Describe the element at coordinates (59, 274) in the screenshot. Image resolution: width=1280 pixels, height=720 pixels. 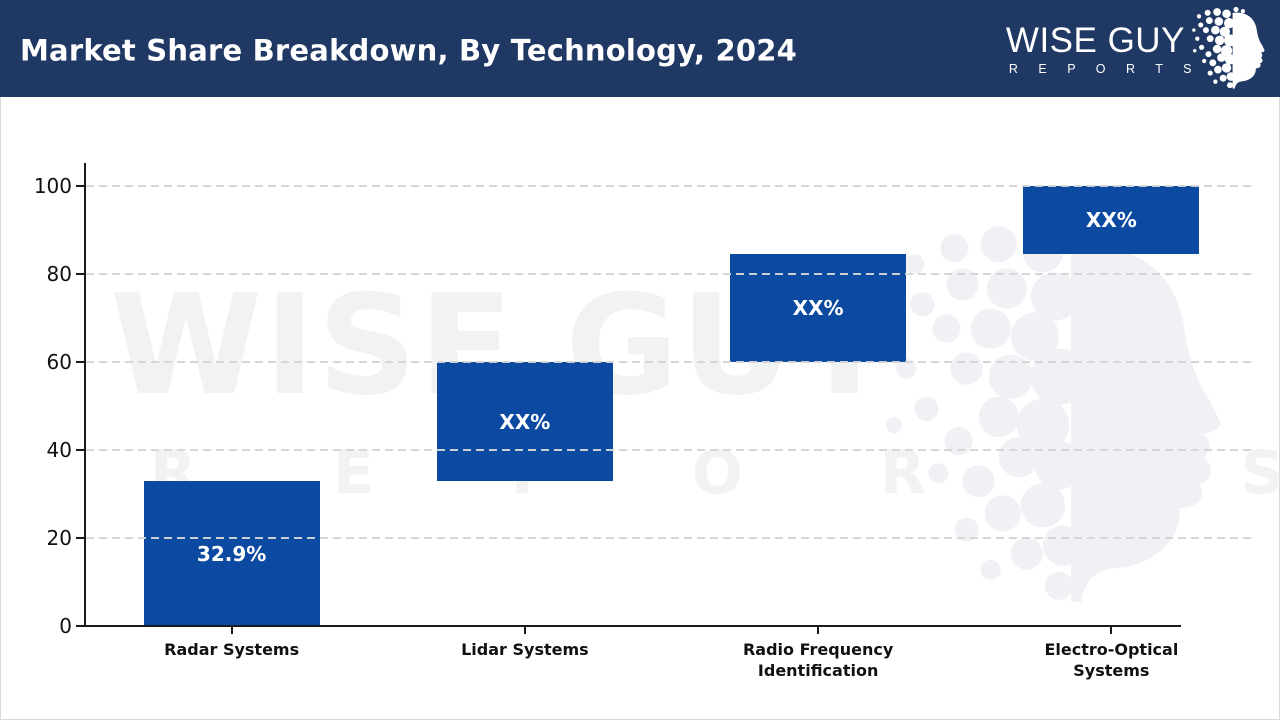
I see `y-tick-label: 80` at that location.